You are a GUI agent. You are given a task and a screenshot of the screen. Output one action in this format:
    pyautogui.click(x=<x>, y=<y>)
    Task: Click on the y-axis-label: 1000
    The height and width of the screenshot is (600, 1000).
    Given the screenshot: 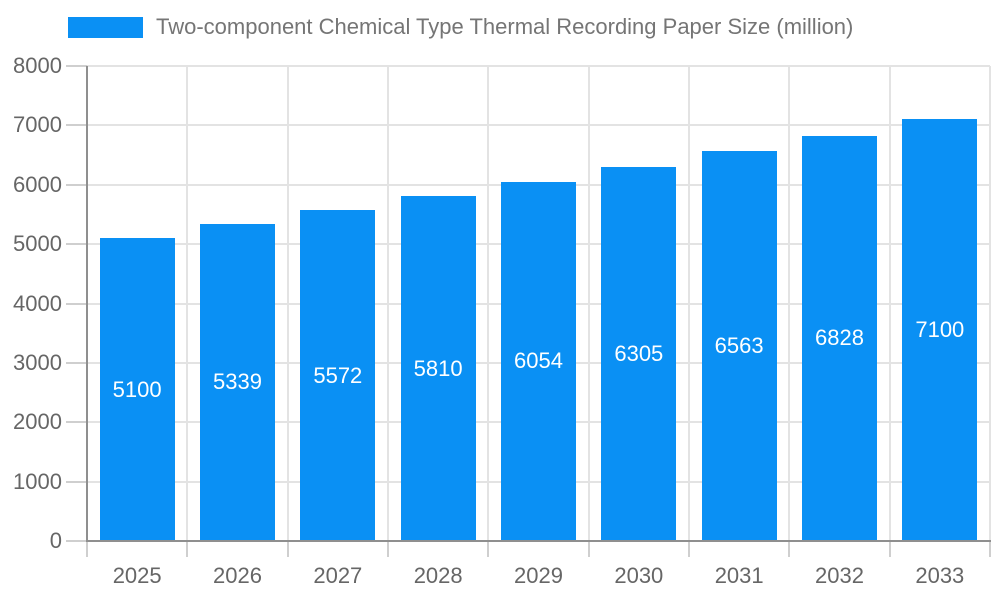 What is the action you would take?
    pyautogui.click(x=37, y=481)
    